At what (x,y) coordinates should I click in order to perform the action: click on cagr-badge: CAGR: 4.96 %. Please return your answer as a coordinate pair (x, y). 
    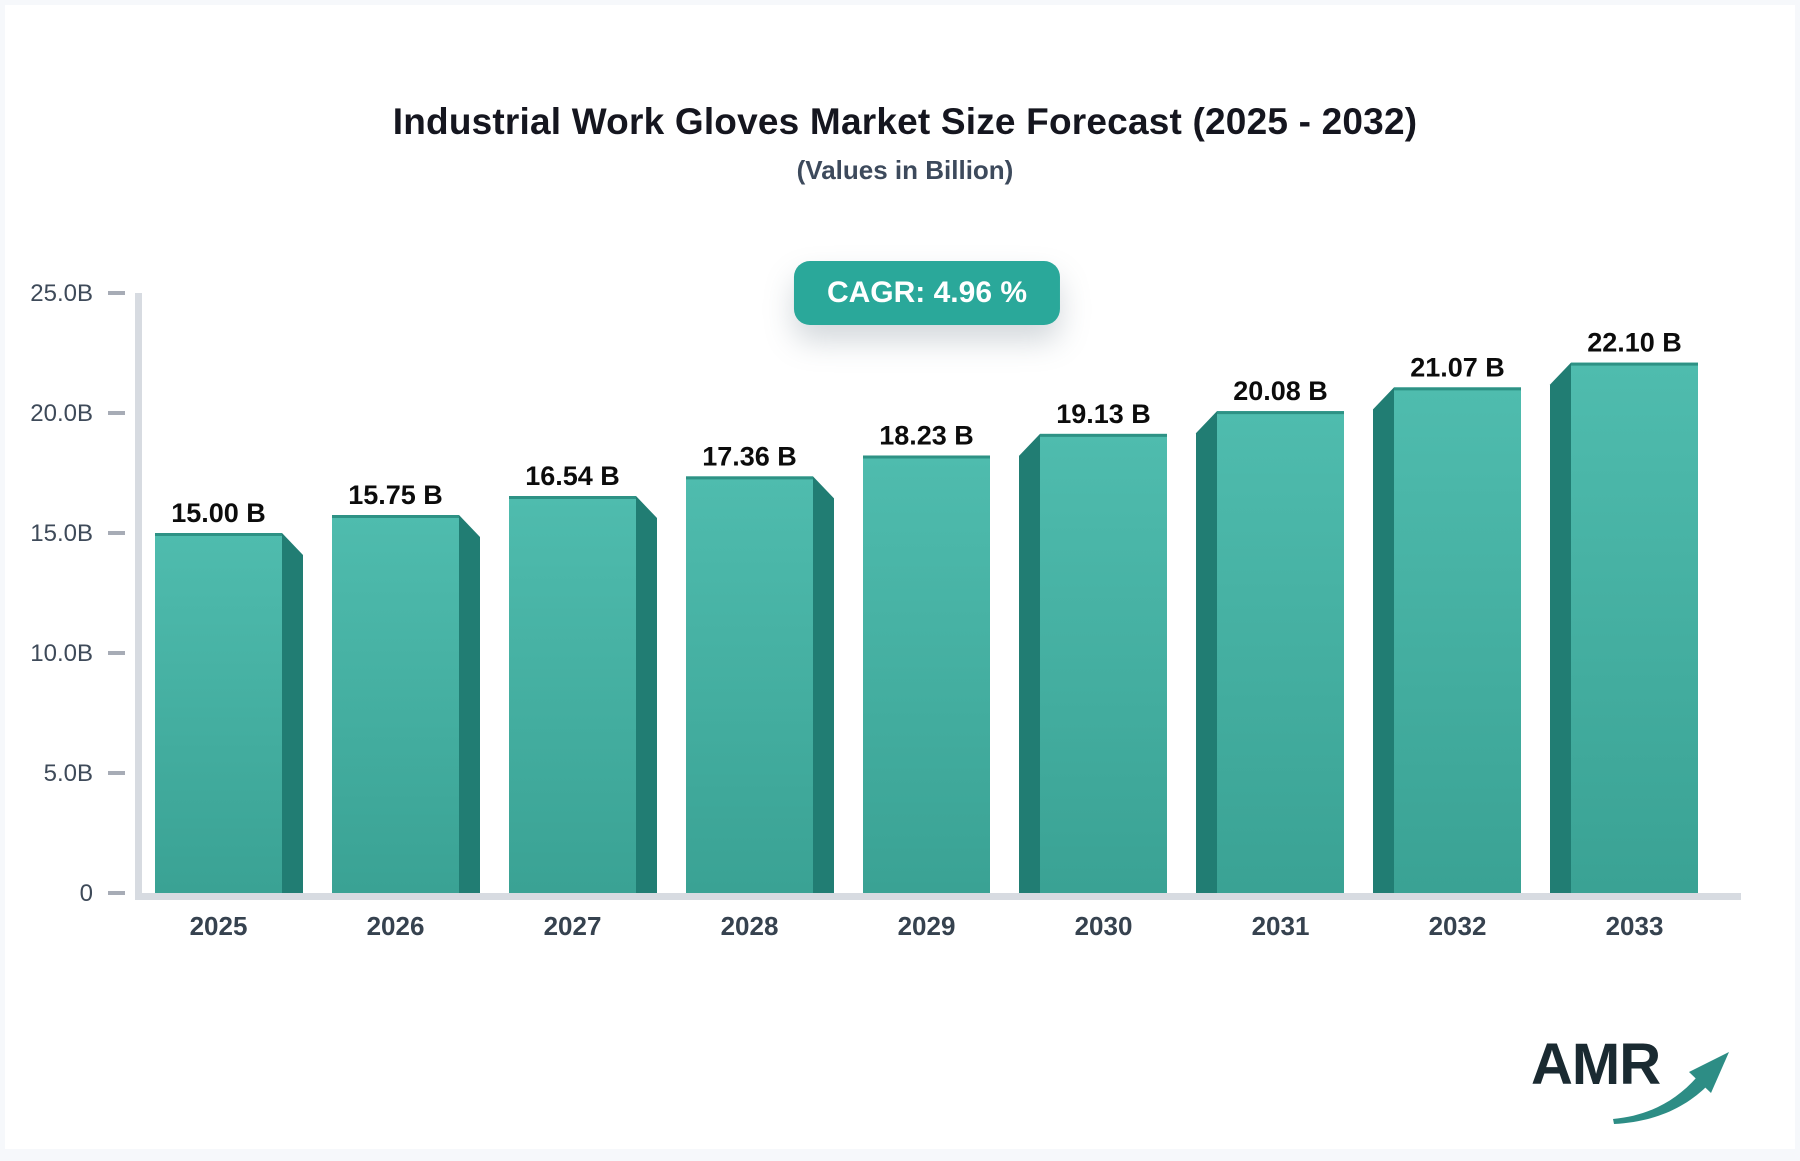
    Looking at the image, I should click on (927, 293).